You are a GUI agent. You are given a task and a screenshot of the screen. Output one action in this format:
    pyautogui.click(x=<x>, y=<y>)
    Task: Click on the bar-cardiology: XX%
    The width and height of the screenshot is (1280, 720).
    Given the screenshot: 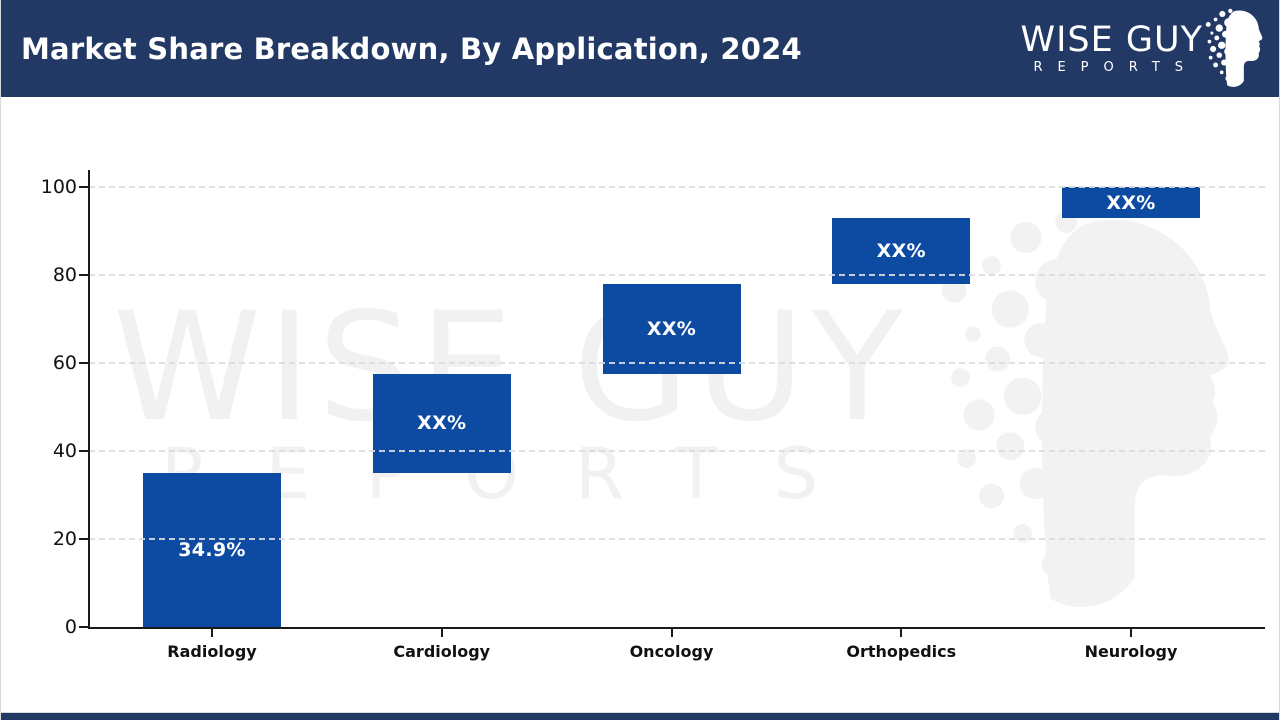 What is the action you would take?
    pyautogui.click(x=441, y=423)
    